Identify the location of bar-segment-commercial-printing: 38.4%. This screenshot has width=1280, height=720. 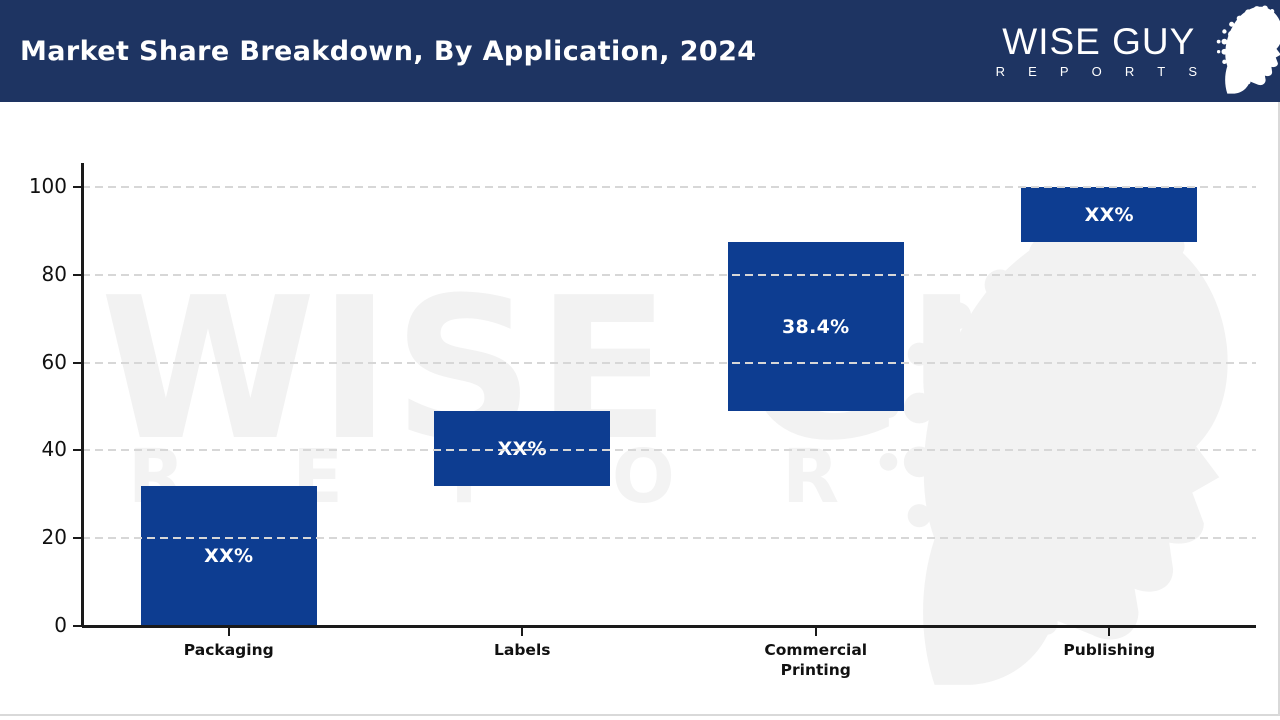
(815, 326).